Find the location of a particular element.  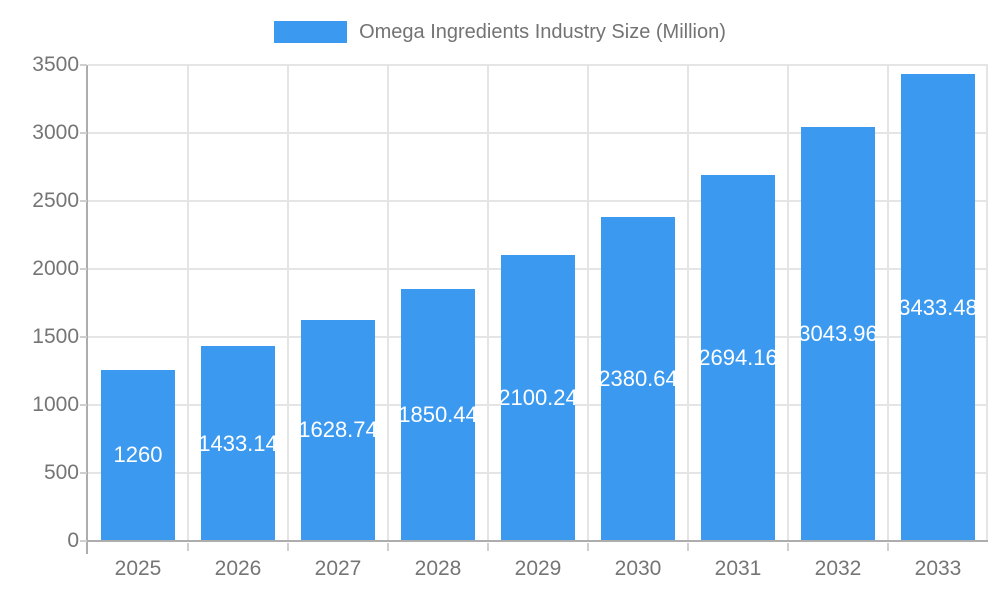

bar-2032: 3043.96 is located at coordinates (838, 334).